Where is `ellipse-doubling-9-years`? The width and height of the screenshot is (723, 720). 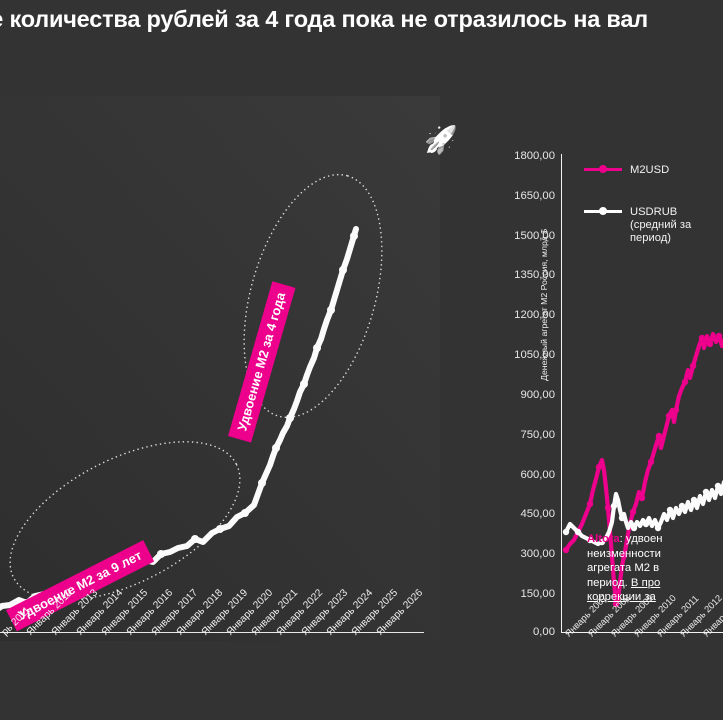 ellipse-doubling-9-years is located at coordinates (125, 521).